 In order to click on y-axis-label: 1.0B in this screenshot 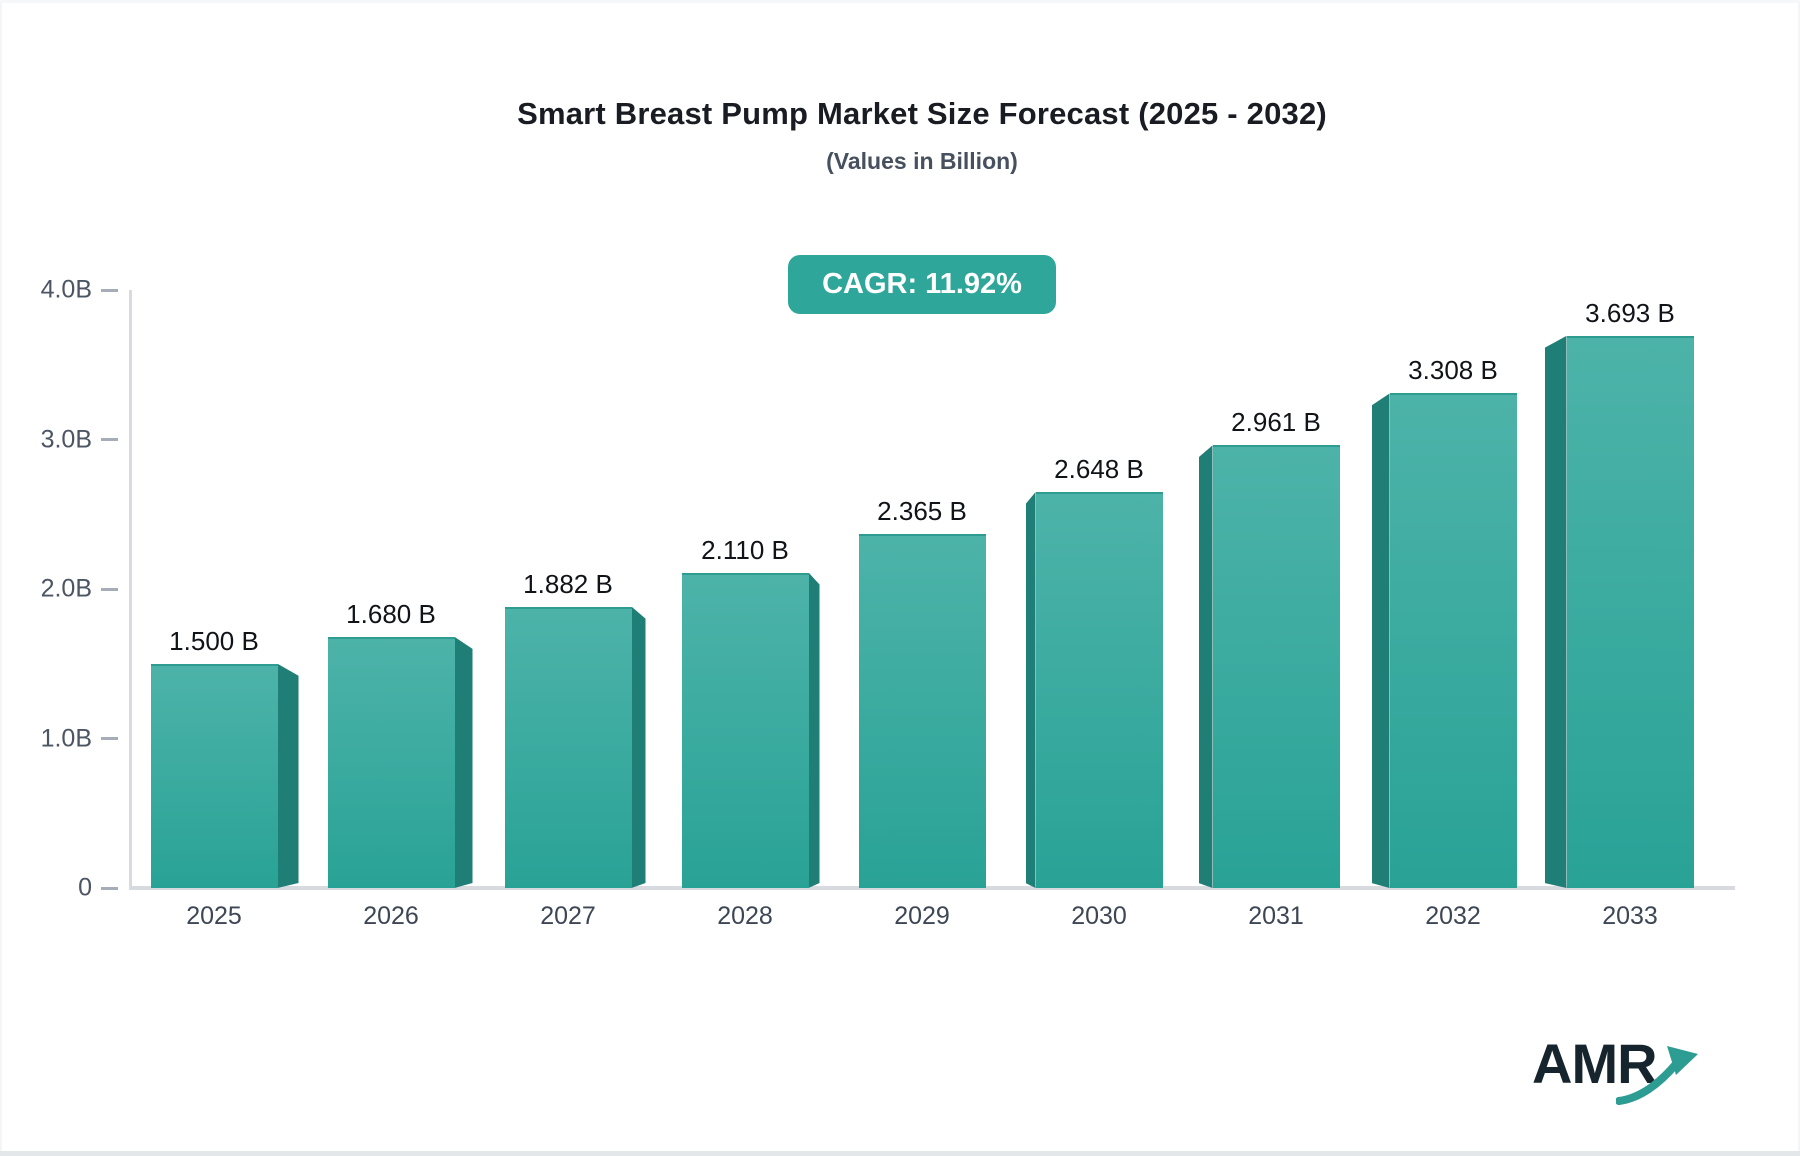, I will do `click(66, 738)`.